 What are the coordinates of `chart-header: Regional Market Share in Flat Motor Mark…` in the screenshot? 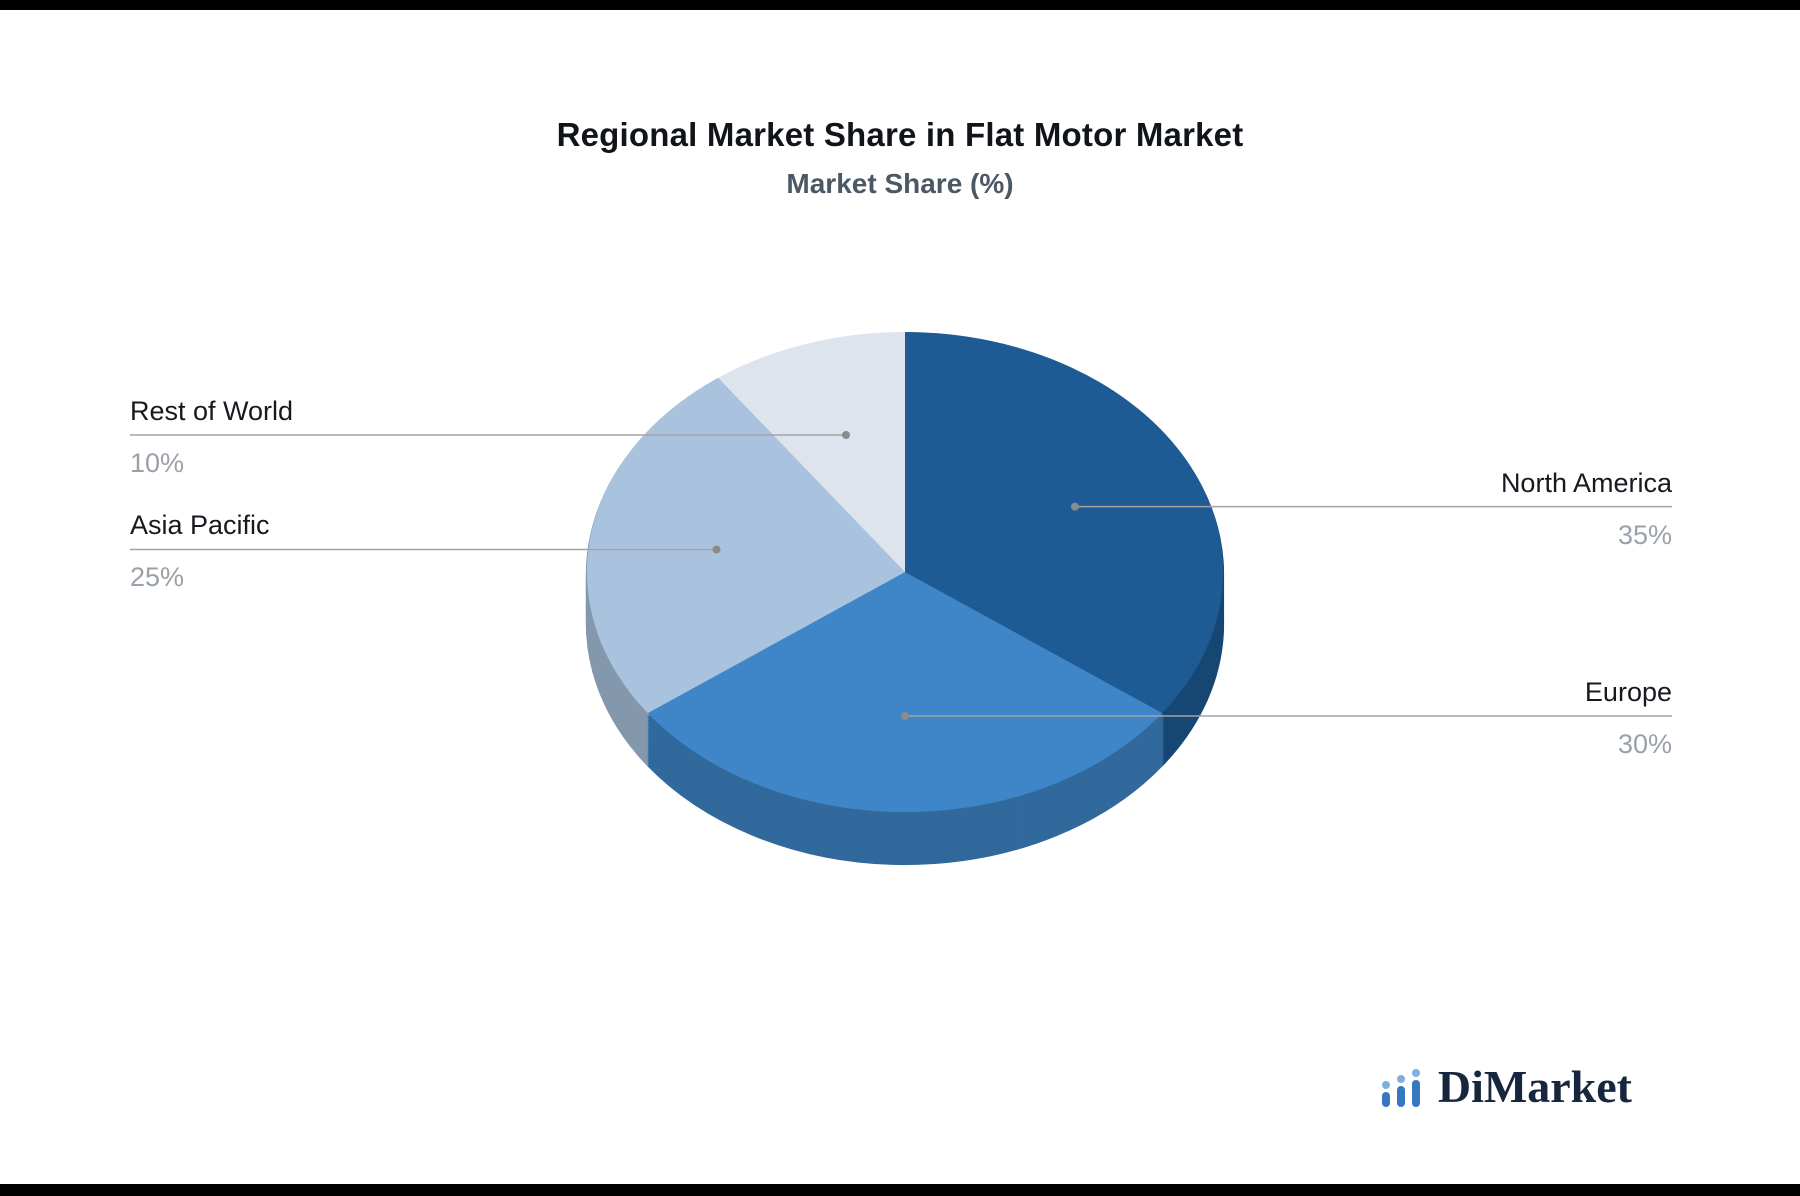 It's located at (900, 158).